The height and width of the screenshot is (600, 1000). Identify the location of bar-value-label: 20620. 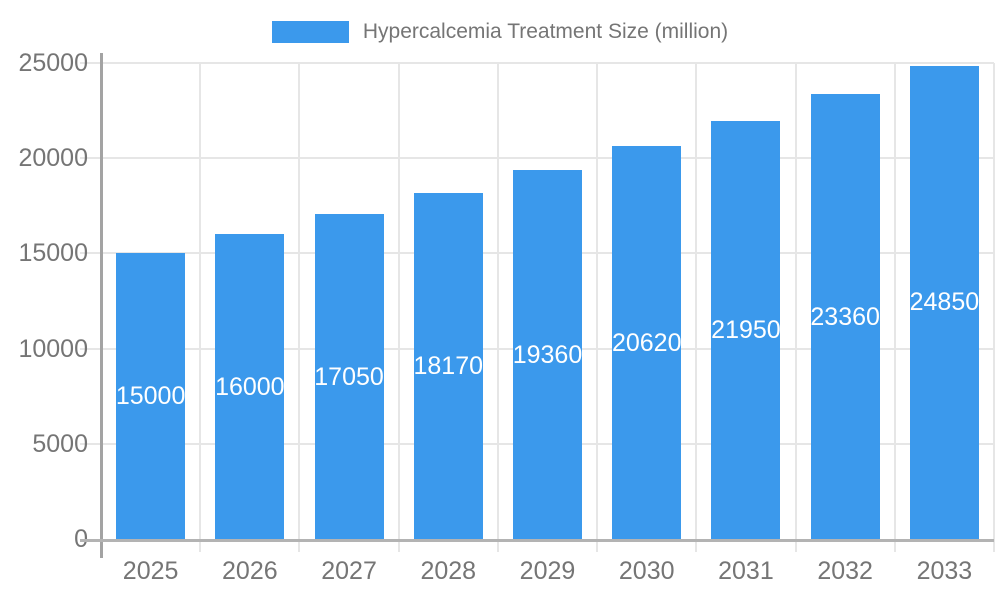
(646, 342).